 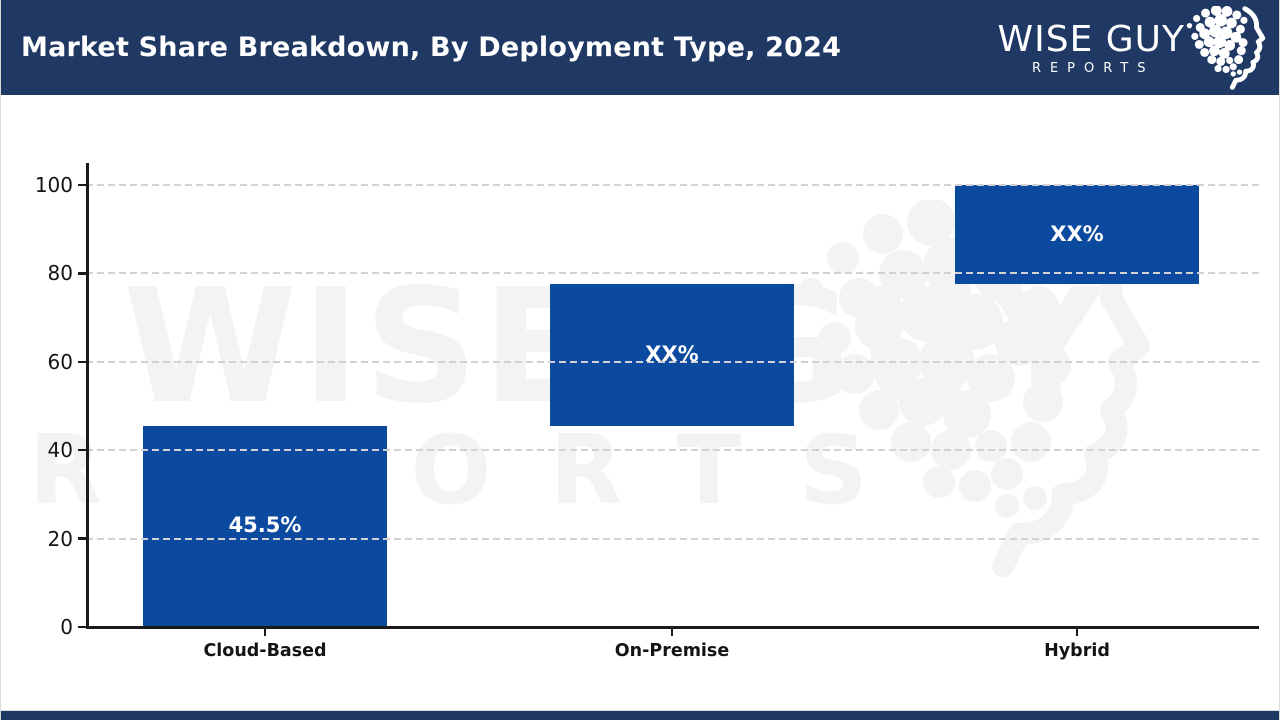 I want to click on y-axis, so click(x=87, y=395).